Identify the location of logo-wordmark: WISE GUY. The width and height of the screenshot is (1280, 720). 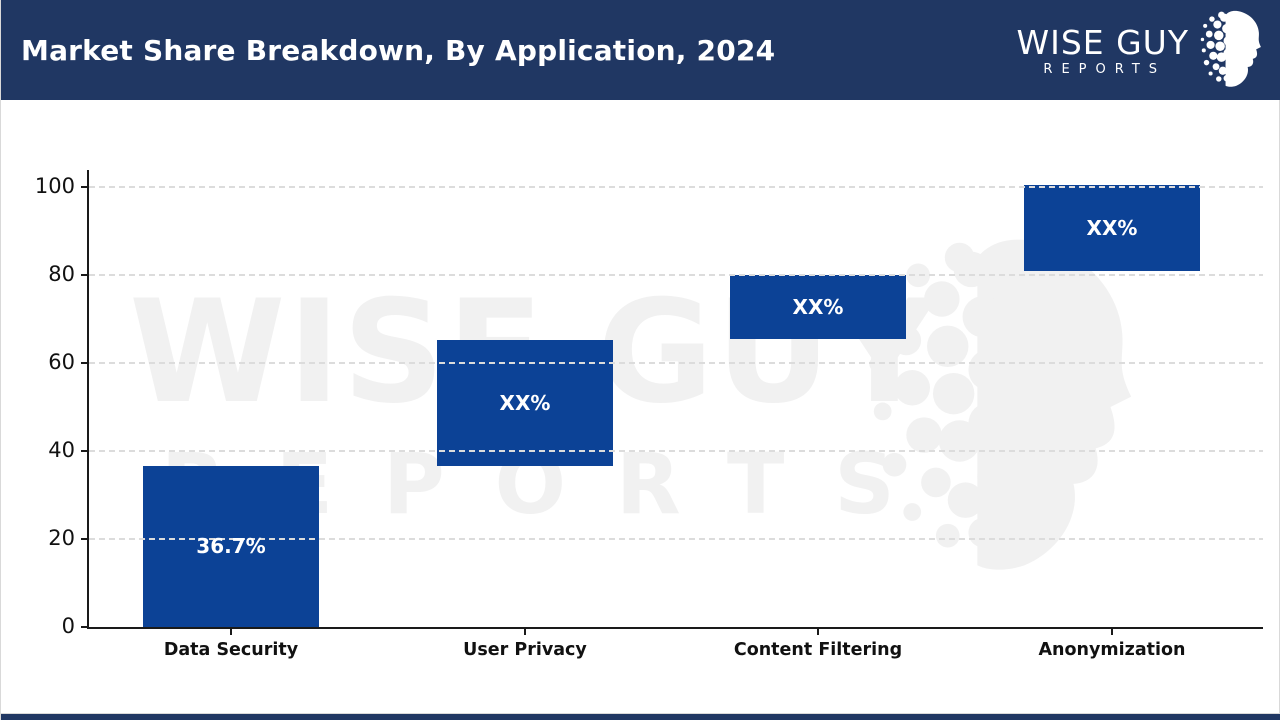
(1102, 42).